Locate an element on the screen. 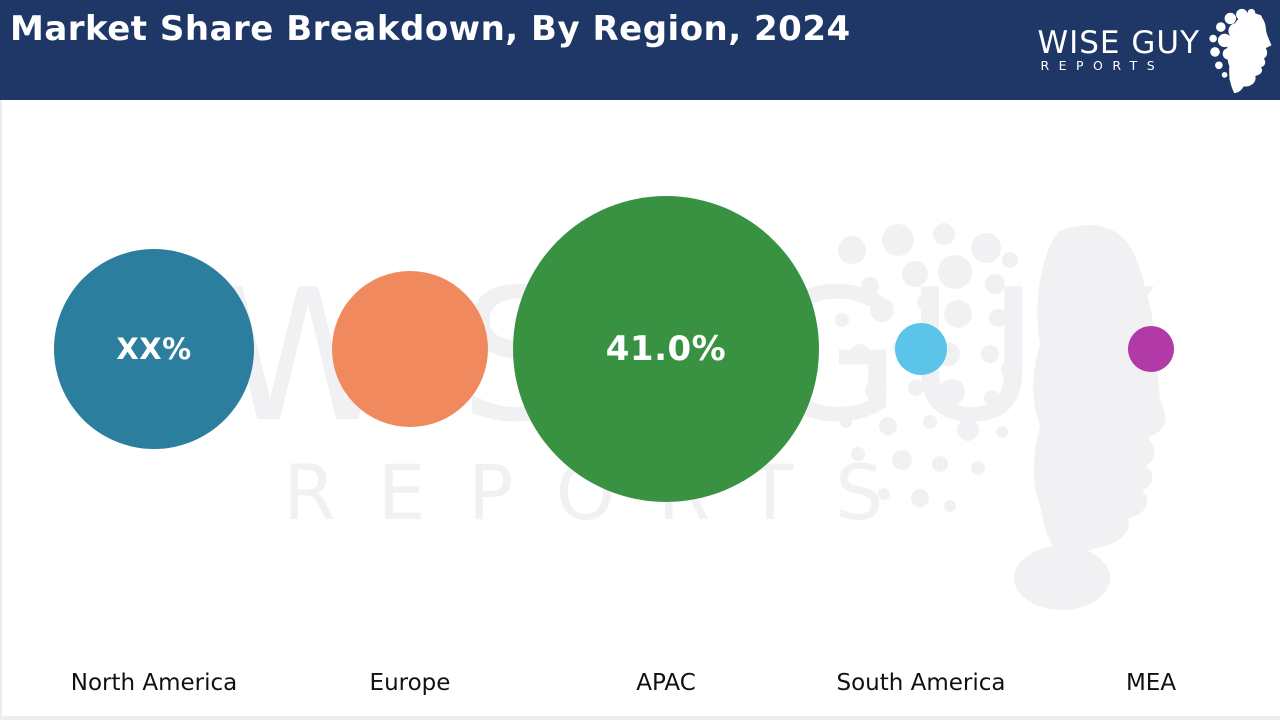 This screenshot has width=1280, height=720. bubble-south-america is located at coordinates (921, 349).